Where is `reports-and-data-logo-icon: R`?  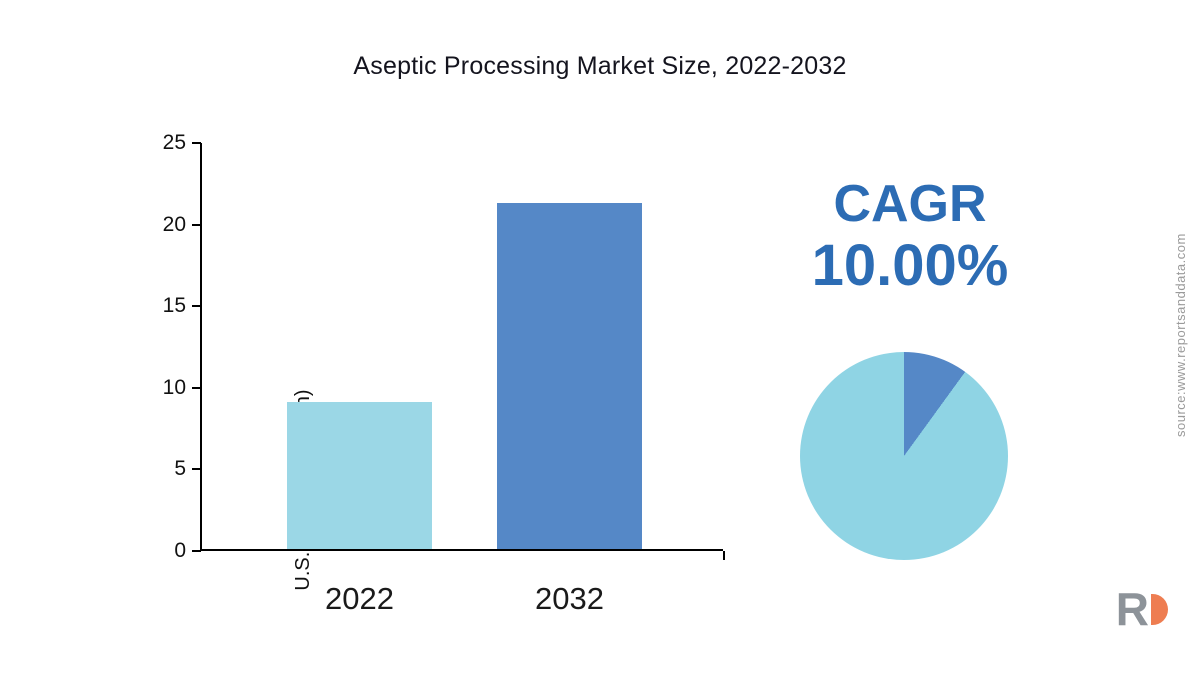 reports-and-data-logo-icon: R is located at coordinates (1142, 609).